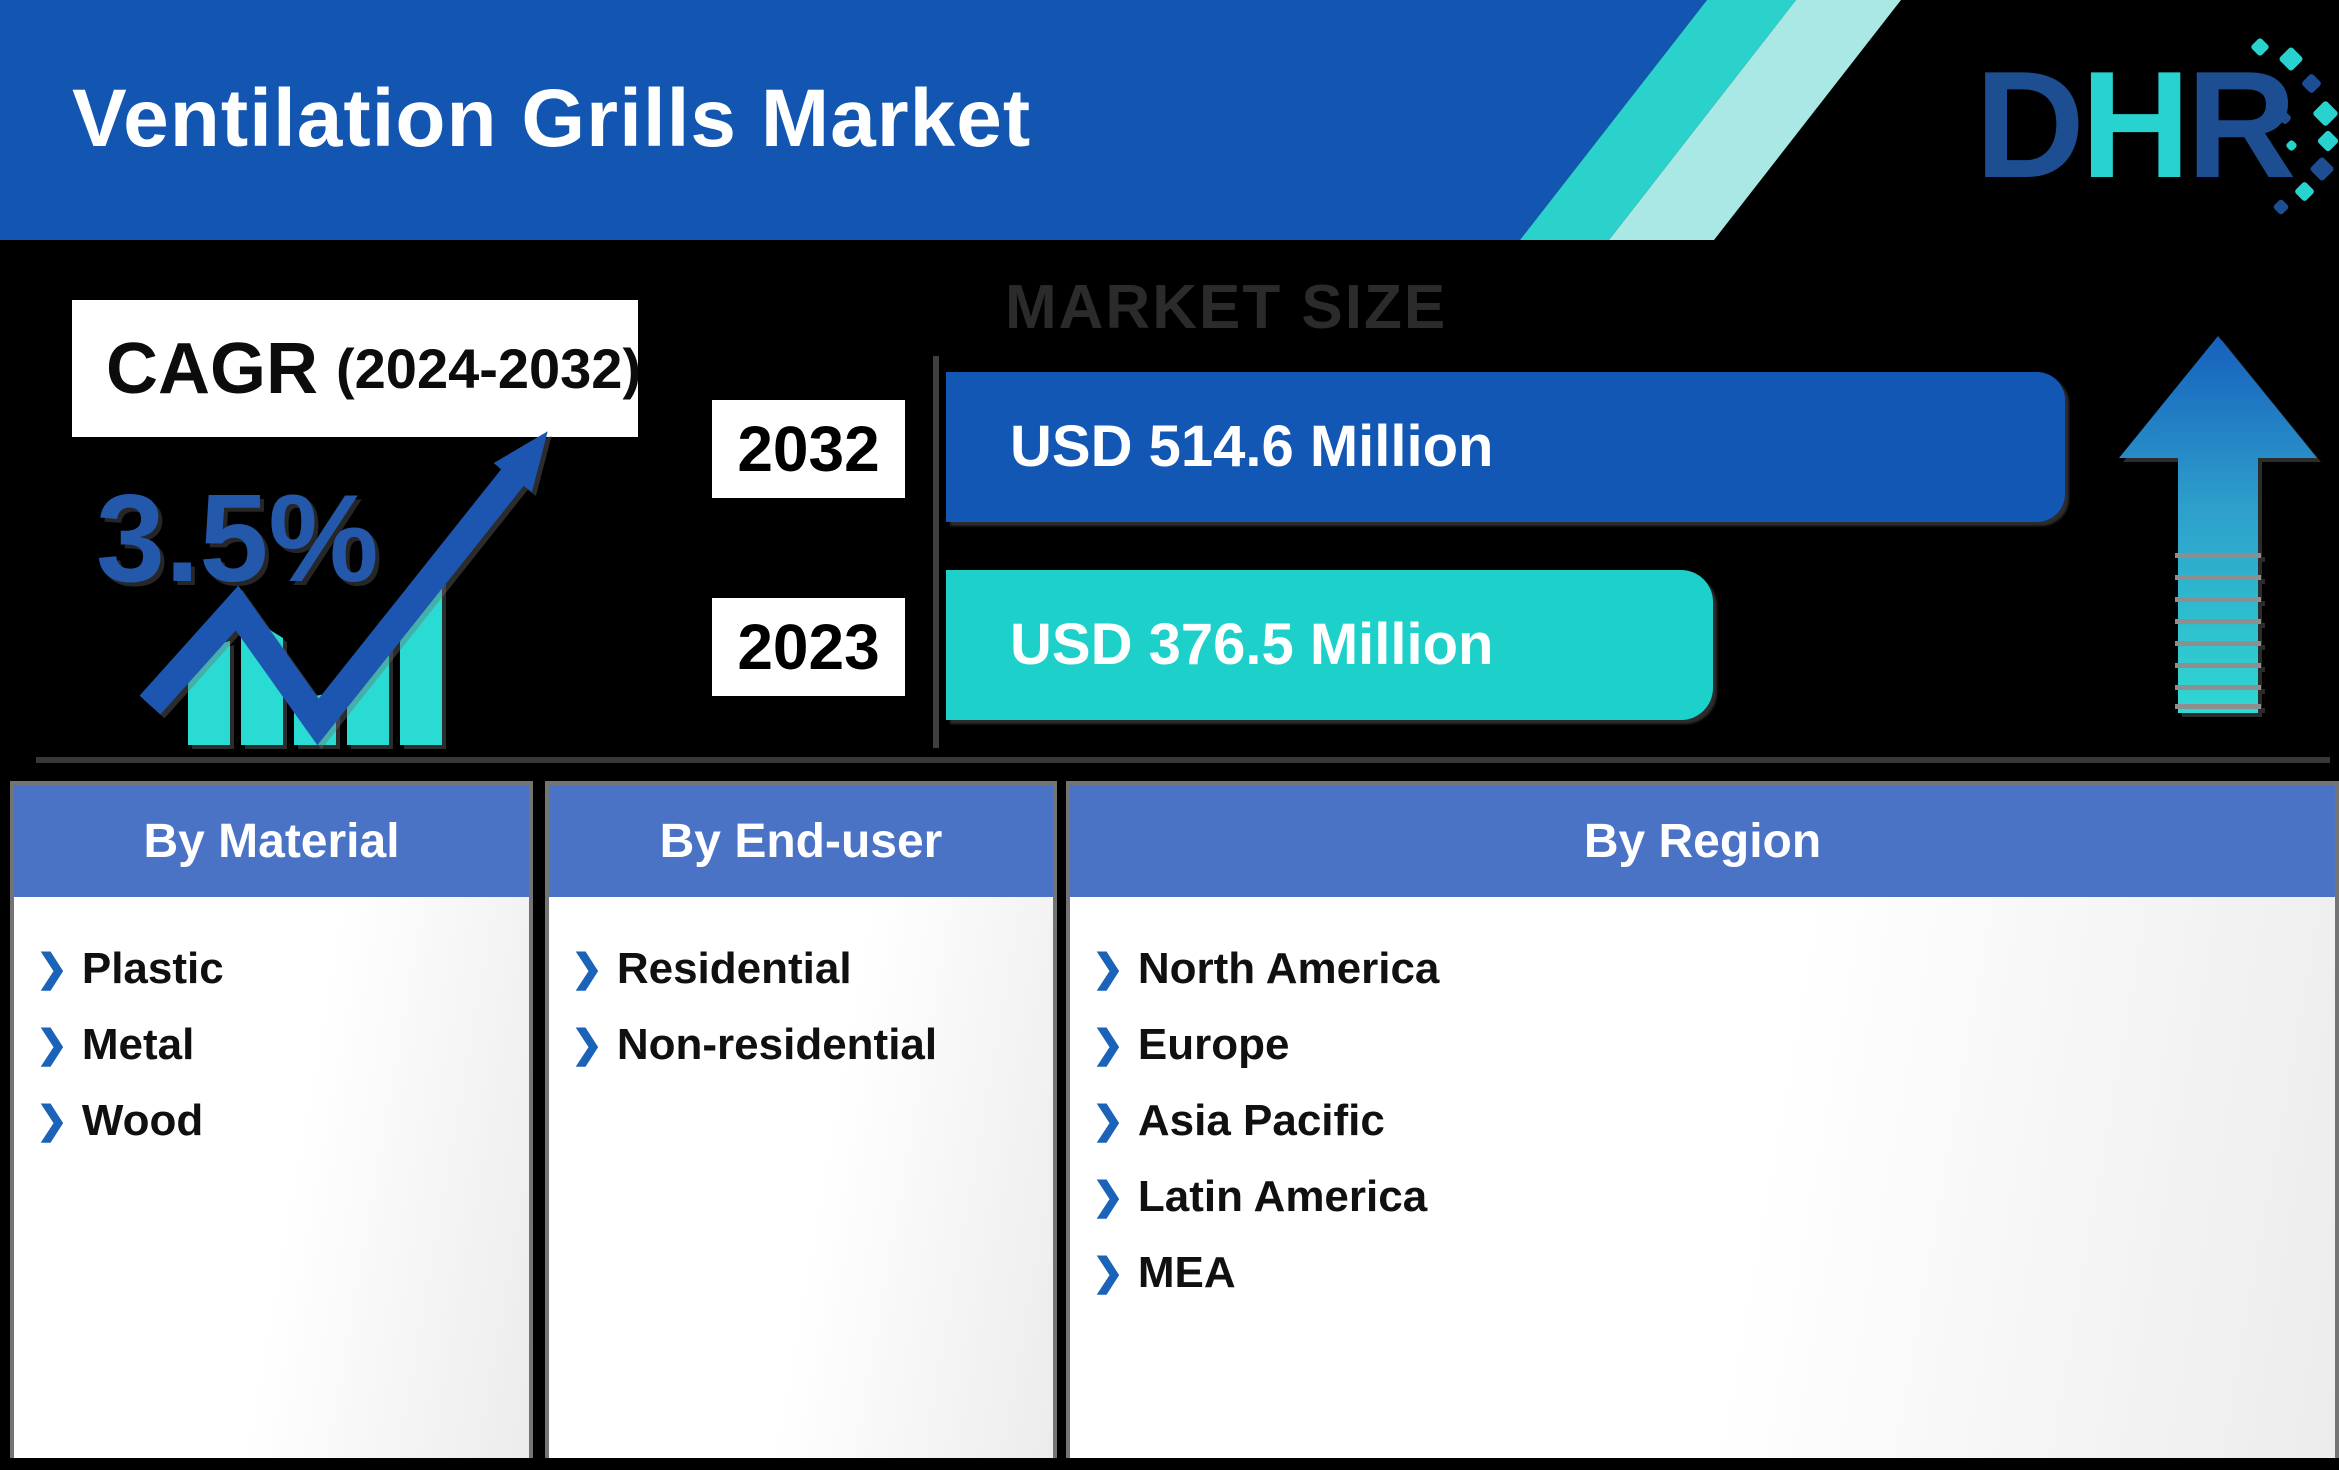 Image resolution: width=2339 pixels, height=1470 pixels. I want to click on cagr-period: (2024-2032), so click(489, 368).